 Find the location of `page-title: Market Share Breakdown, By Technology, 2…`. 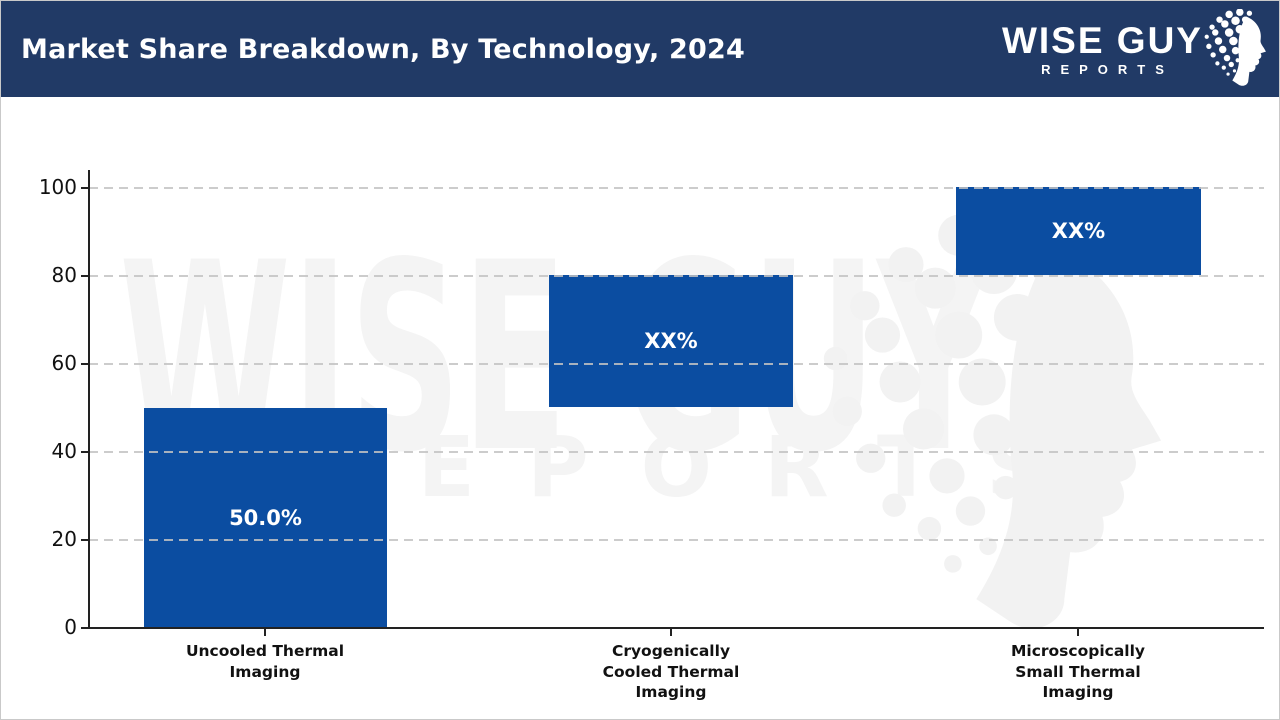

page-title: Market Share Breakdown, By Technology, 2… is located at coordinates (383, 49).